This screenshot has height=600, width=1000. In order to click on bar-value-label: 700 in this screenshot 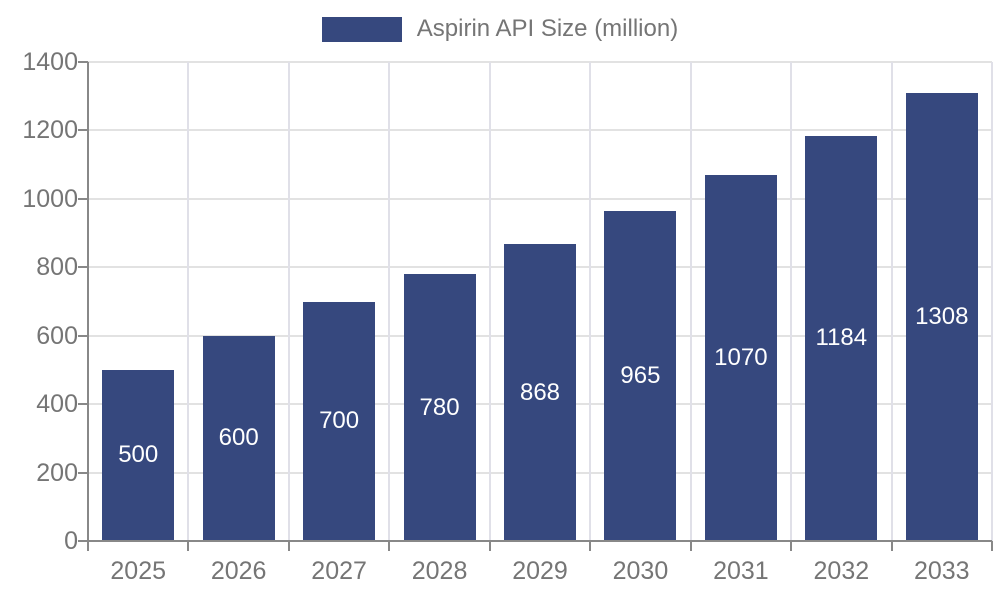, I will do `click(339, 421)`.